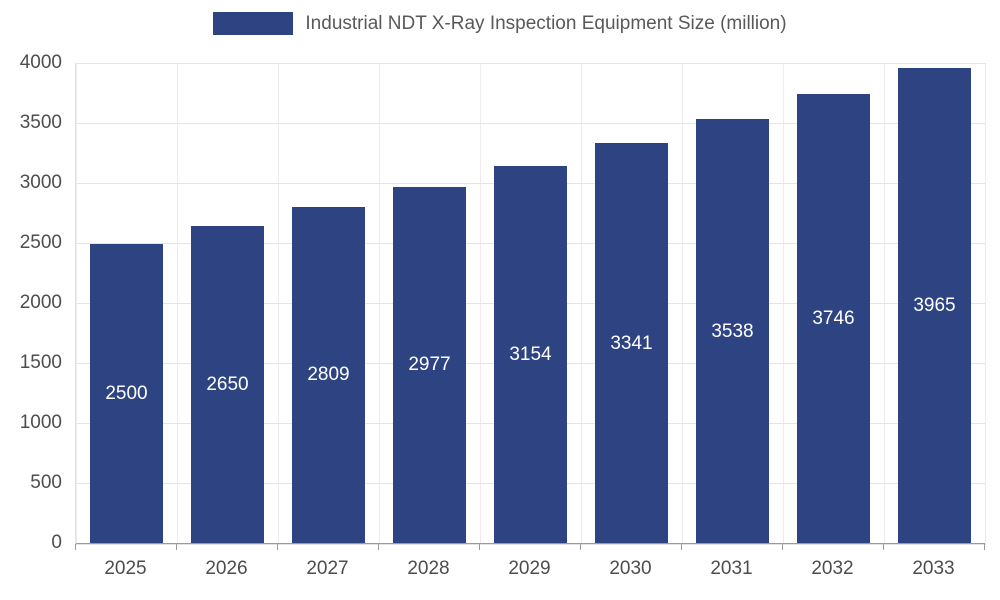  I want to click on y-tick-label: 4000, so click(40, 62).